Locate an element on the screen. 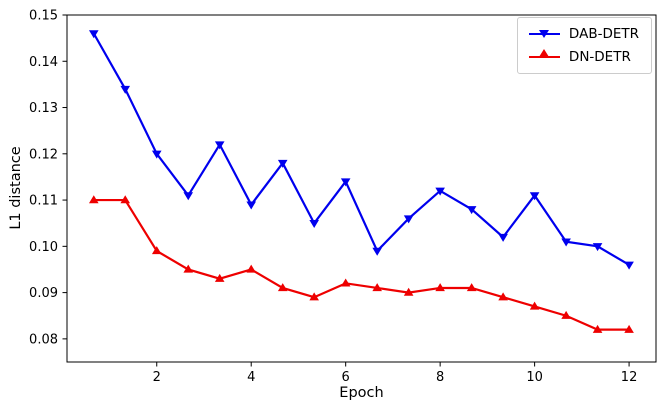 The height and width of the screenshot is (407, 663). x-axis-label: Epoch is located at coordinates (361, 393).